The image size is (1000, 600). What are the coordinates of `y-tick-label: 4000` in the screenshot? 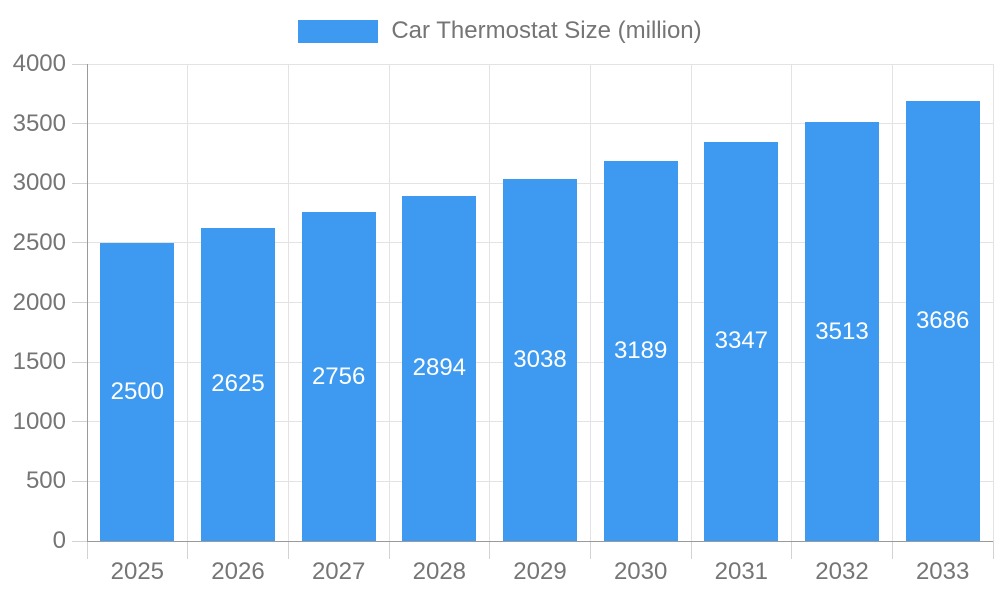 It's located at (39, 63).